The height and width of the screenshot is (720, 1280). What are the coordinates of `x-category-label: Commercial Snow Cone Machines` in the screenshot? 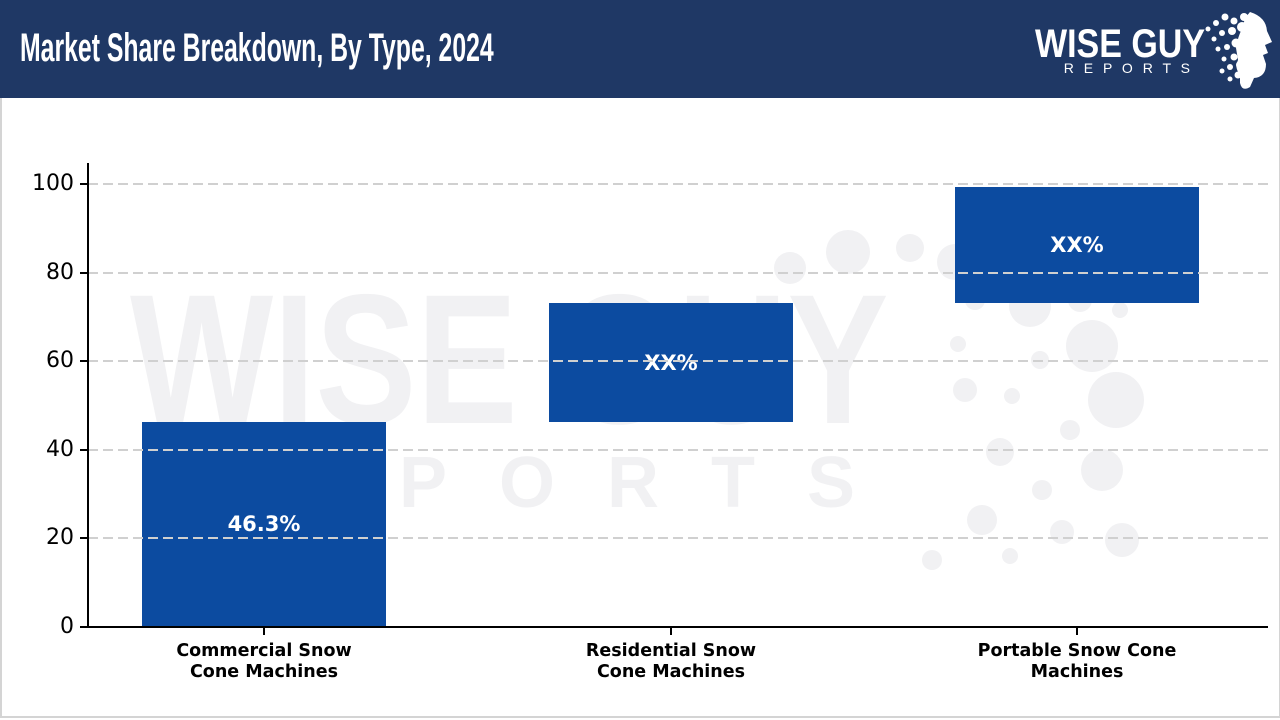 It's located at (264, 662).